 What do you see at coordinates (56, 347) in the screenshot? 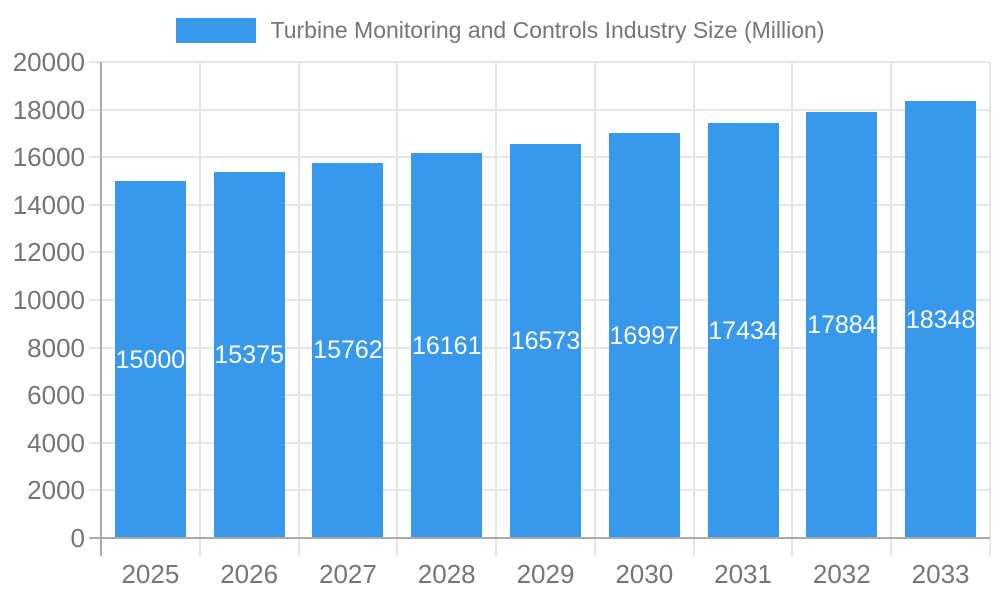
I see `y-axis-tick-label: 8000` at bounding box center [56, 347].